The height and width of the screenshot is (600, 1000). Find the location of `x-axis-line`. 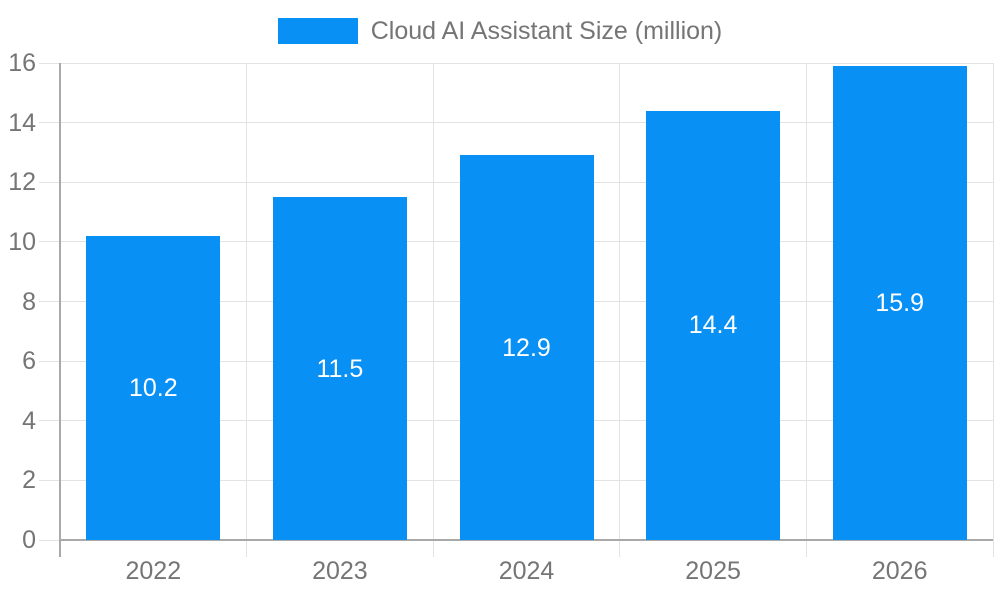

x-axis-line is located at coordinates (526, 540).